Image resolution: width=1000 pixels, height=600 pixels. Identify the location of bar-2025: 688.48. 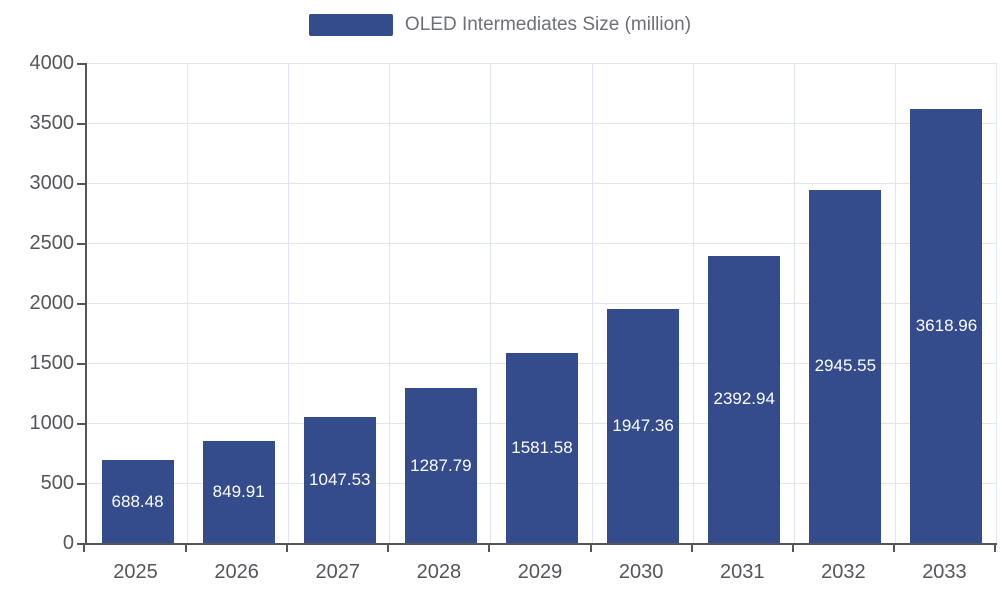
(137, 501).